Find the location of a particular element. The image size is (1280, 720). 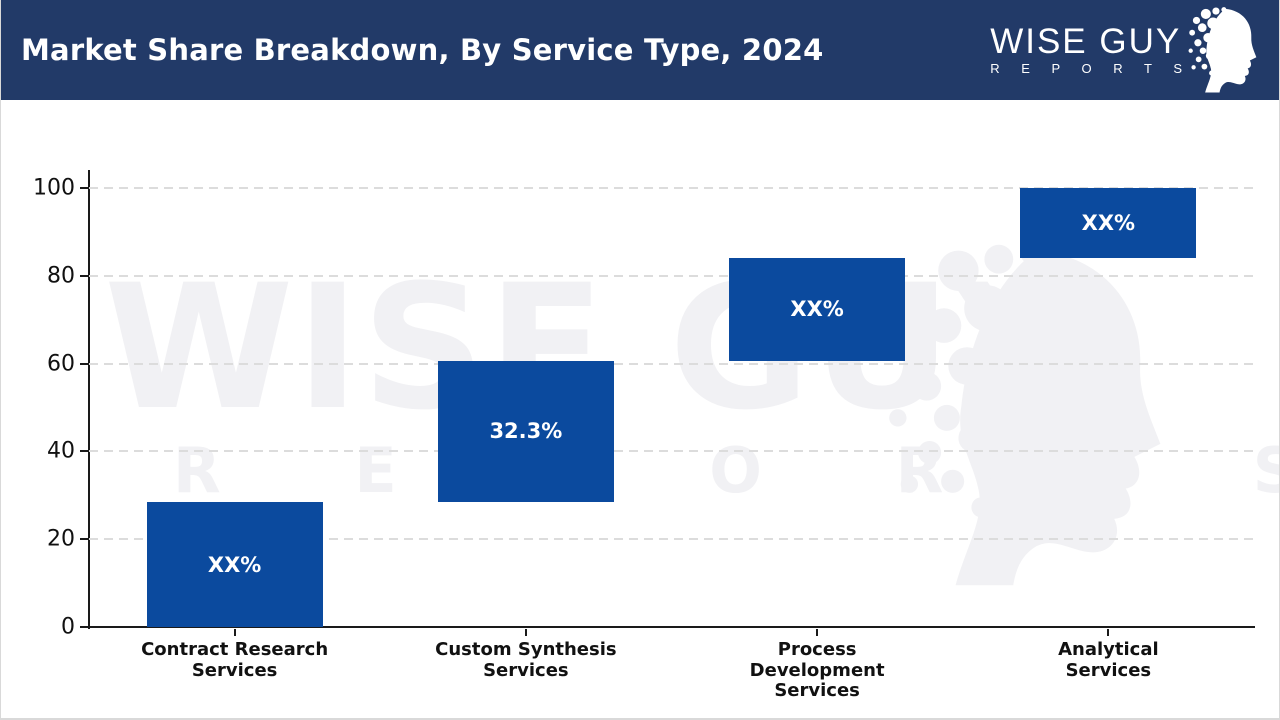

category-label: Process Development Services is located at coordinates (817, 670).